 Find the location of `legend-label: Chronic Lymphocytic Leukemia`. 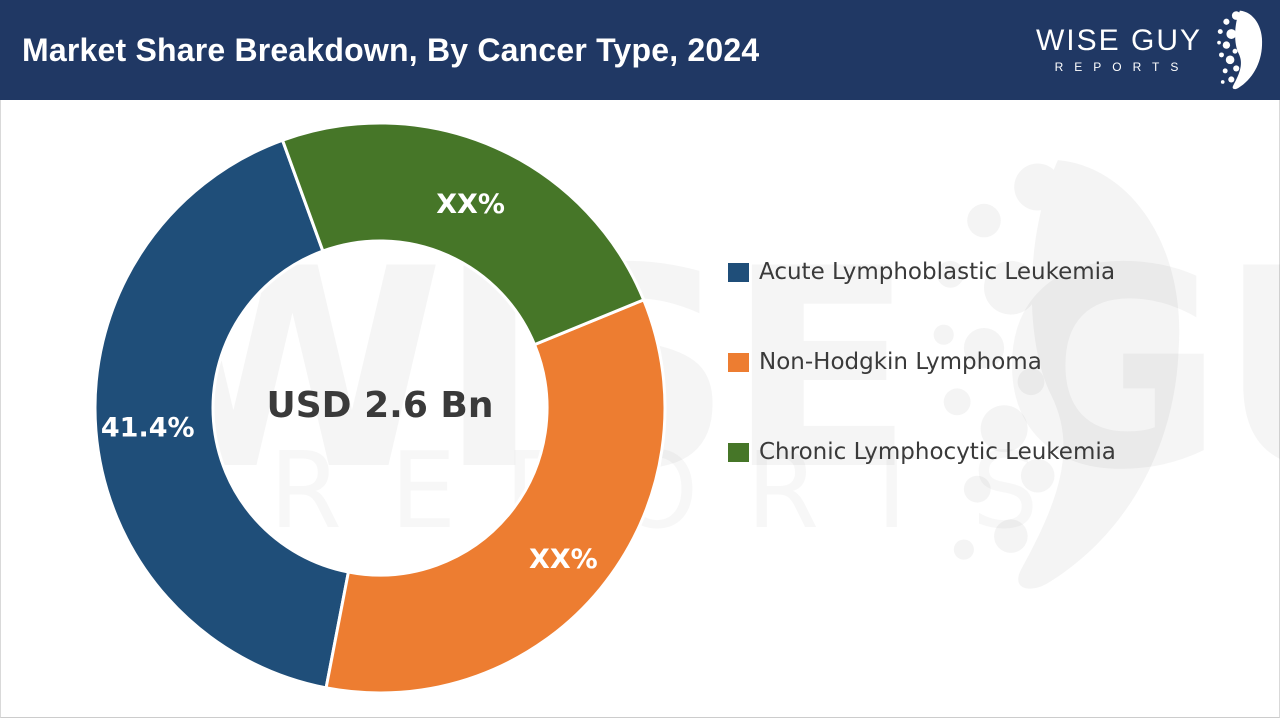

legend-label: Chronic Lymphocytic Leukemia is located at coordinates (937, 452).